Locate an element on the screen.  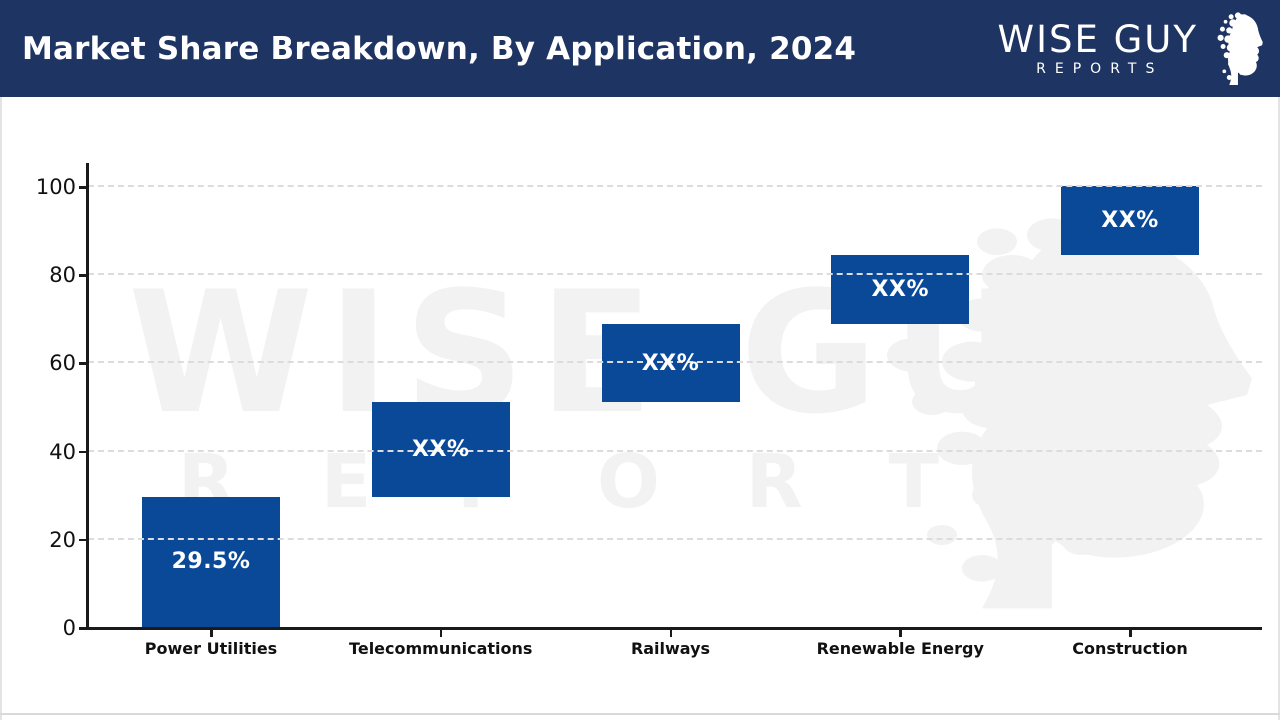
bottom-divider is located at coordinates (640, 714).